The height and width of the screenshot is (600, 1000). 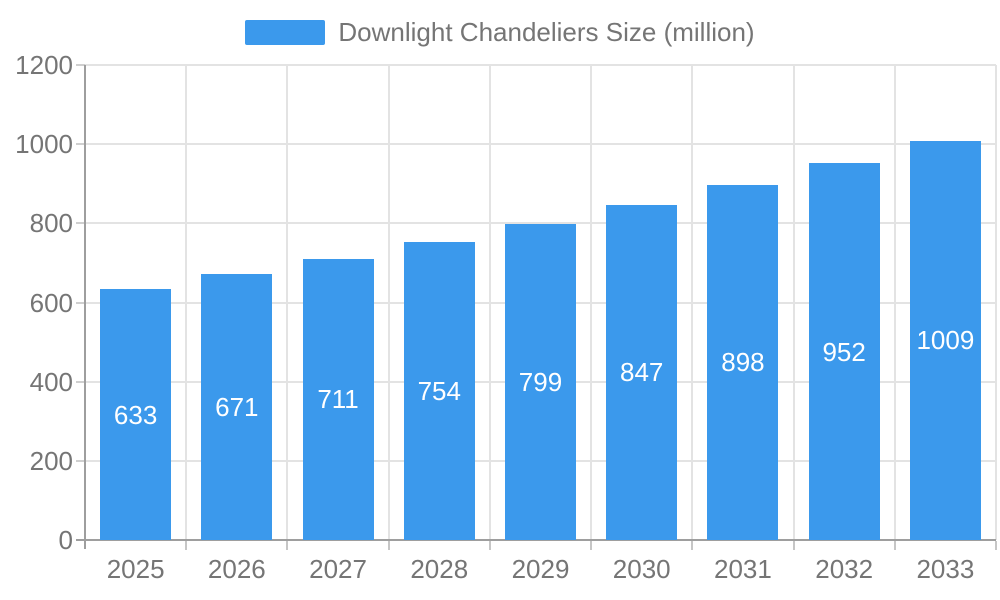 I want to click on bar-2030: 847, so click(x=642, y=372).